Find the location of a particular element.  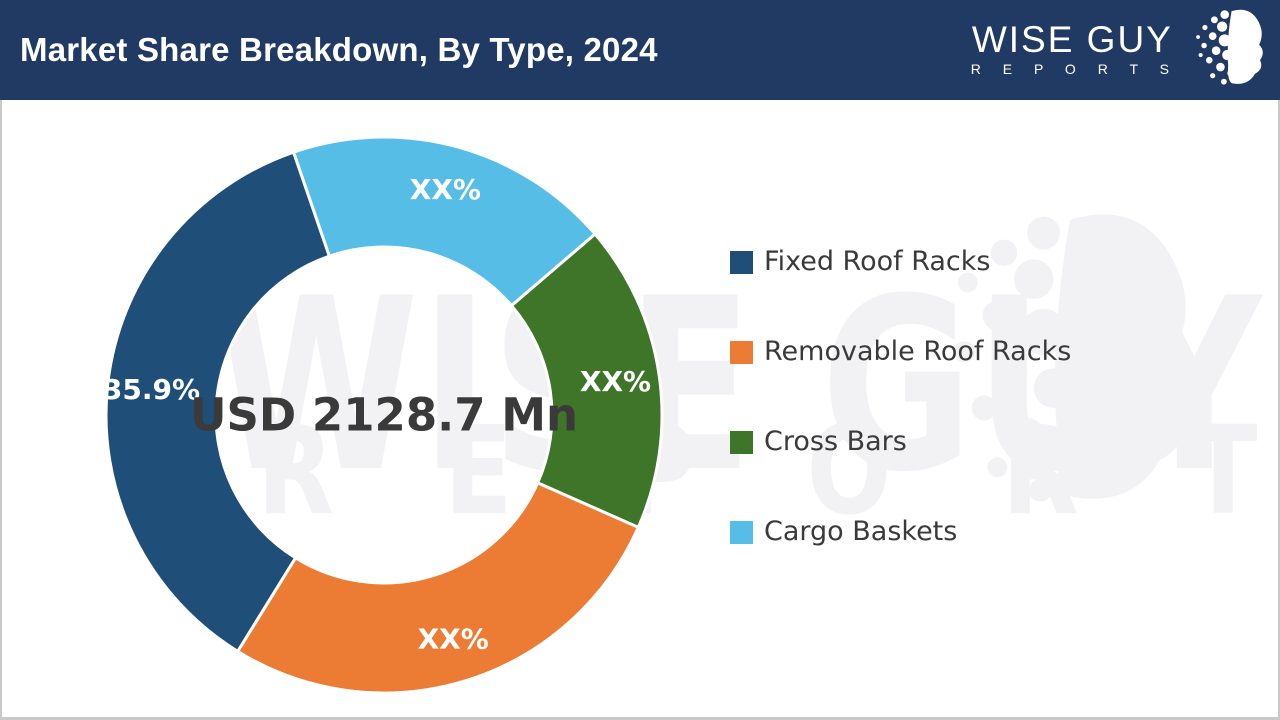

legend-swatch-cross-bars is located at coordinates (741, 442).